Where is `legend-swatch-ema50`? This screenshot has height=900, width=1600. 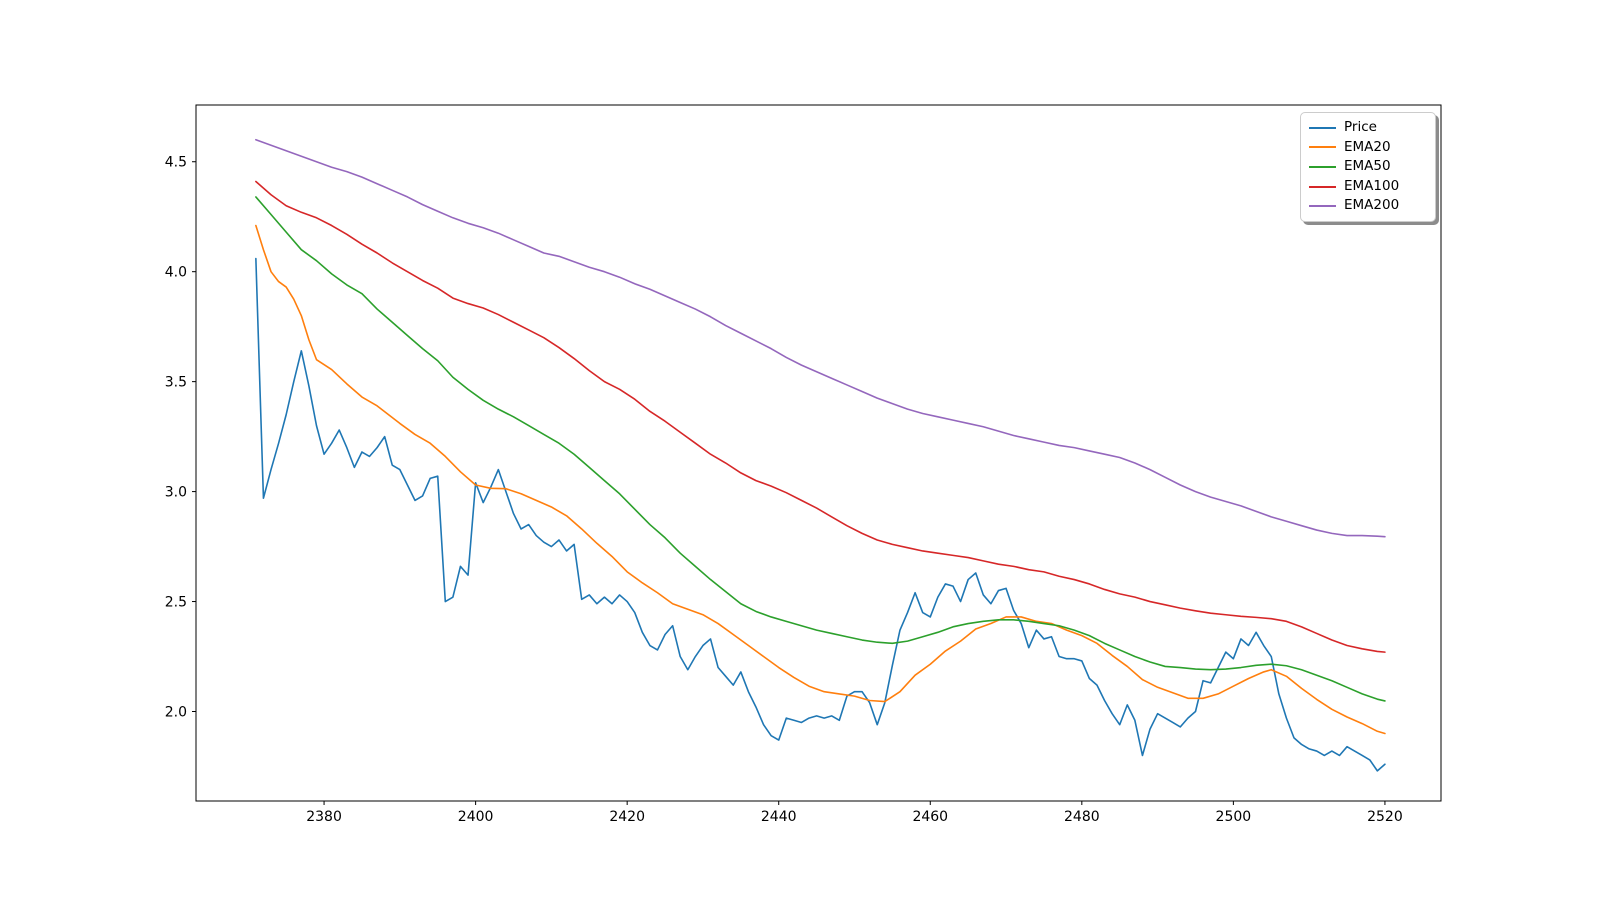 legend-swatch-ema50 is located at coordinates (1322, 166).